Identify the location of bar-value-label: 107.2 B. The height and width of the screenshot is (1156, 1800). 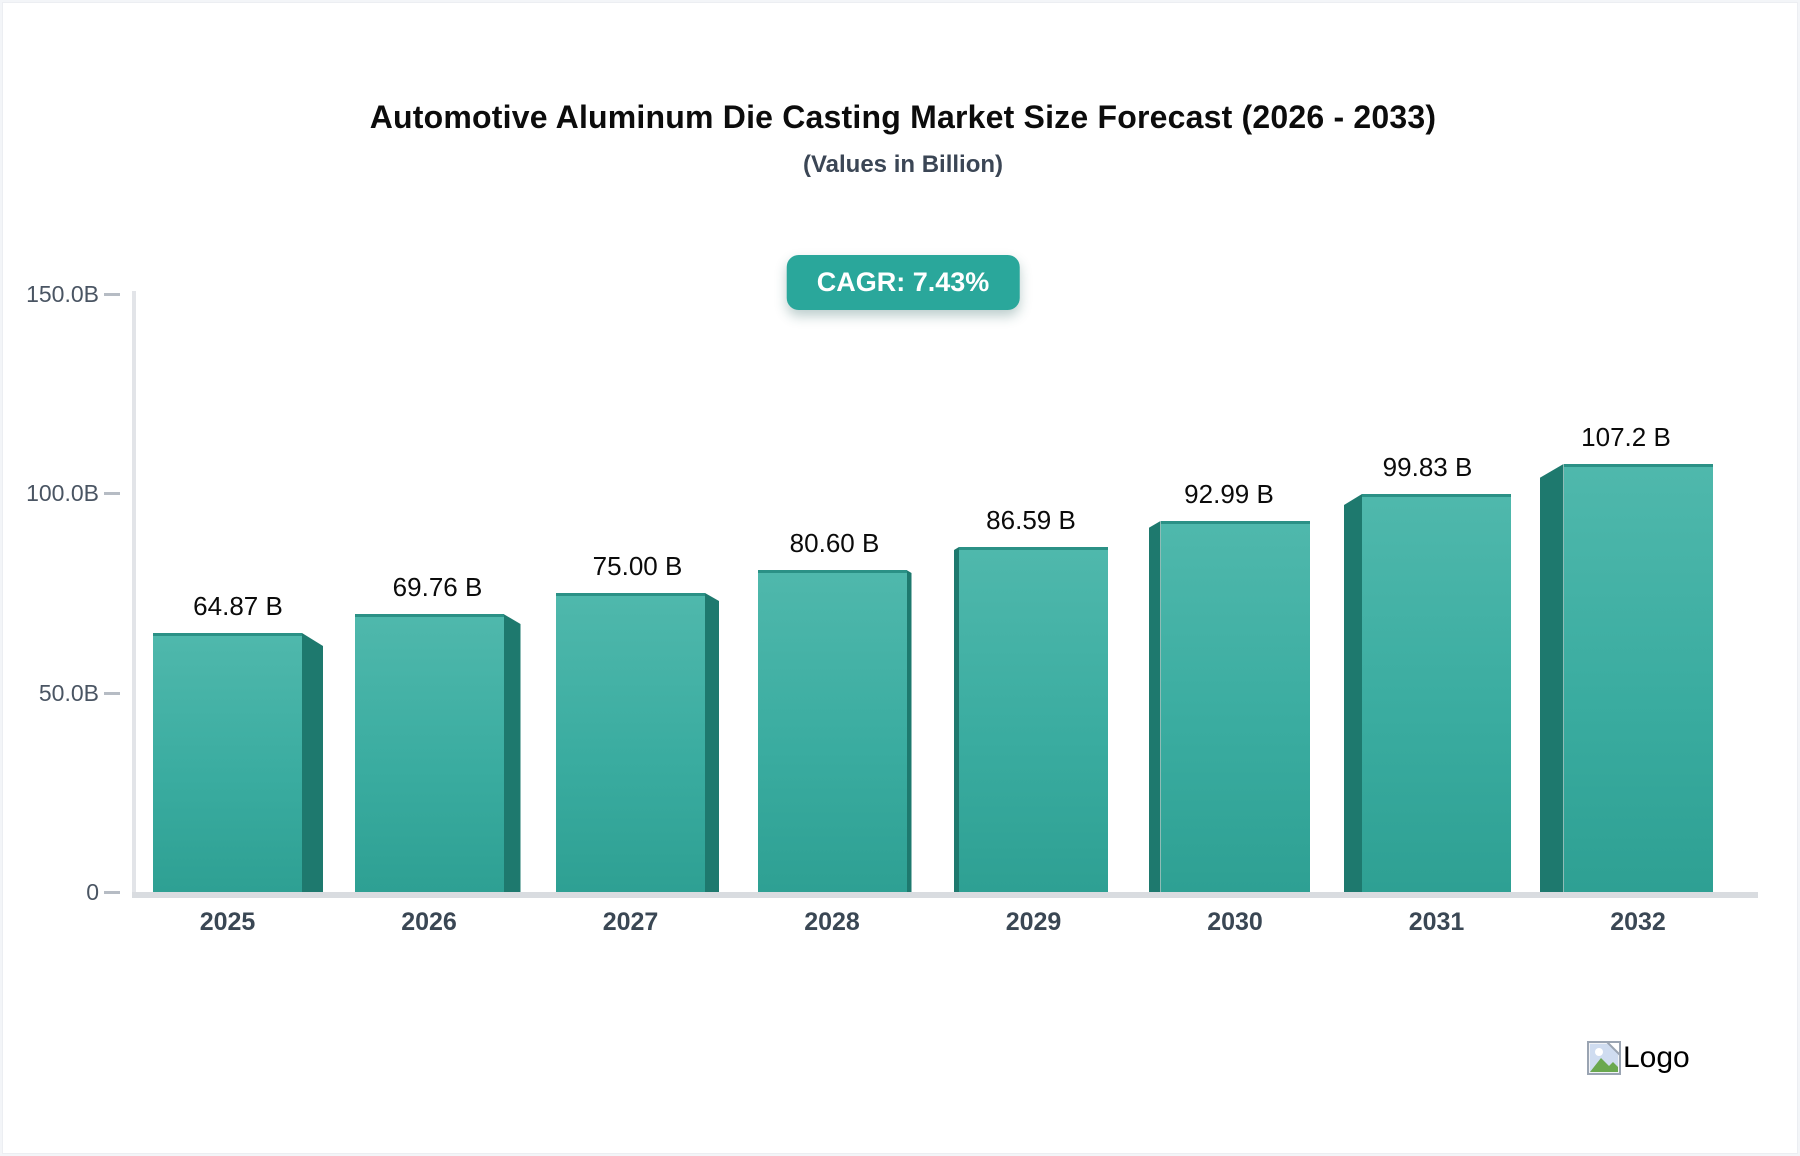
(1626, 437).